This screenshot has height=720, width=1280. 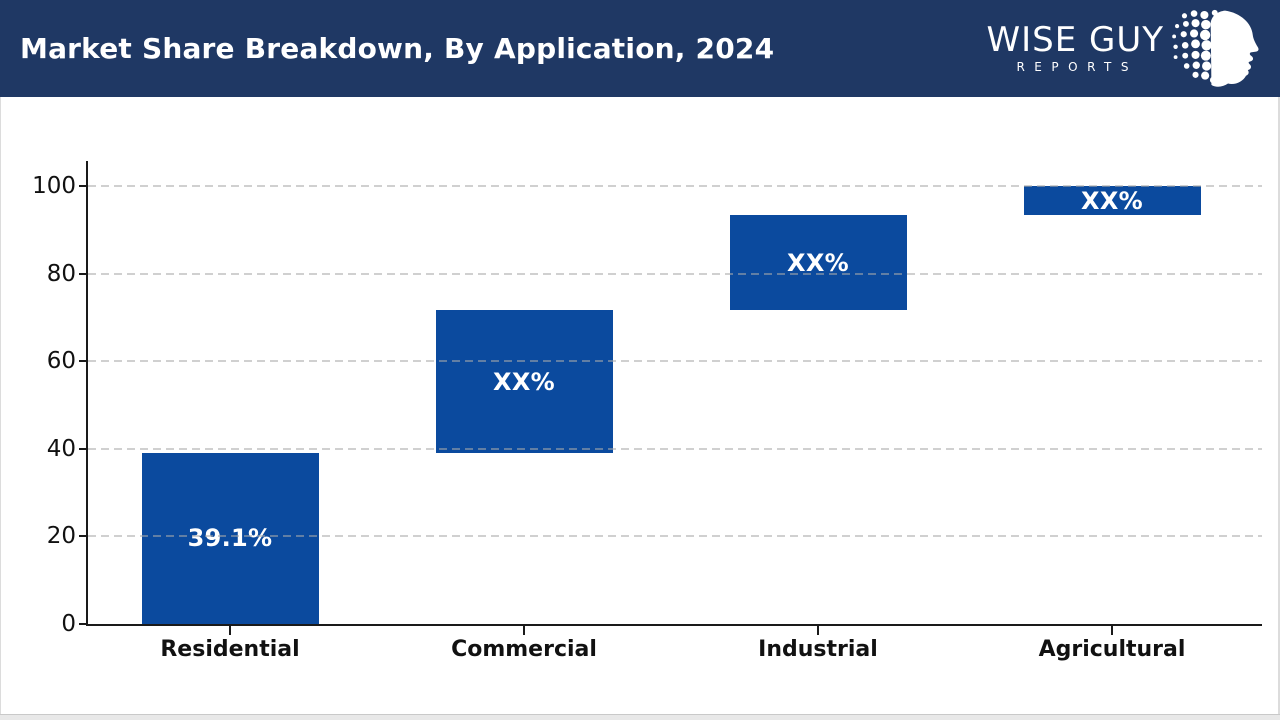 What do you see at coordinates (524, 630) in the screenshot?
I see `x-tick-mark-commercial` at bounding box center [524, 630].